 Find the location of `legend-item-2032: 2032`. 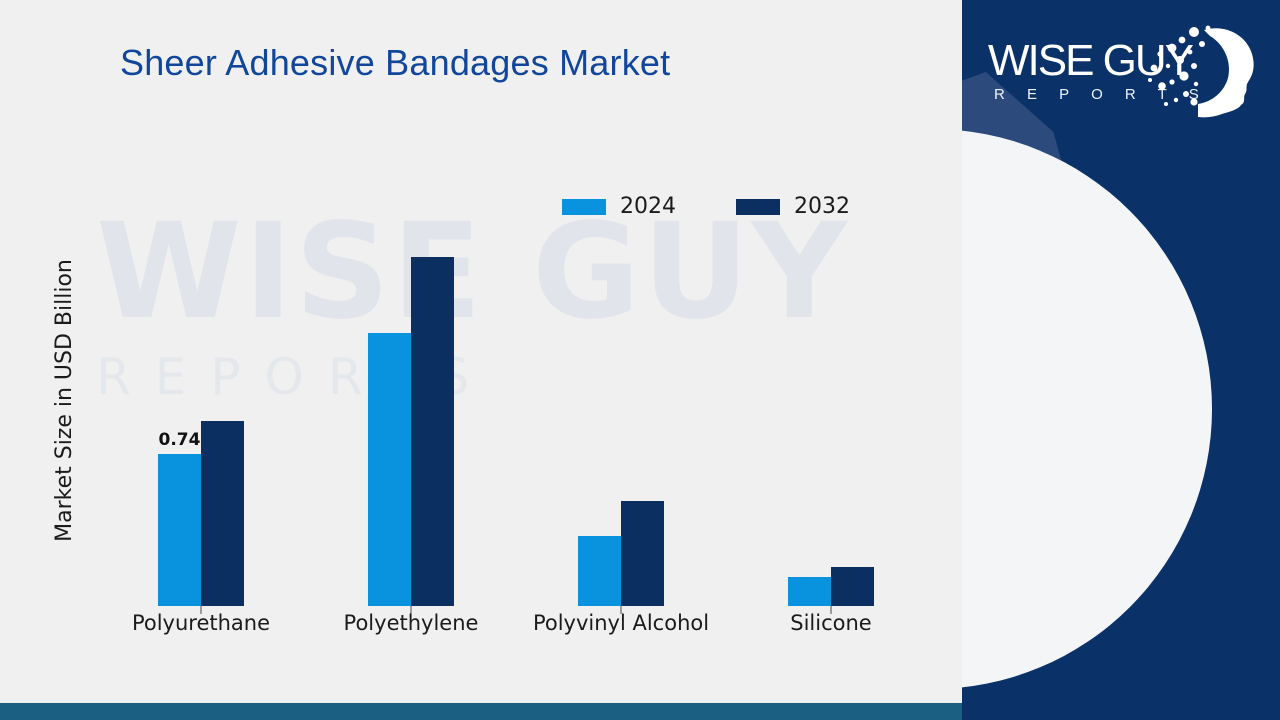

legend-item-2032: 2032 is located at coordinates (793, 206).